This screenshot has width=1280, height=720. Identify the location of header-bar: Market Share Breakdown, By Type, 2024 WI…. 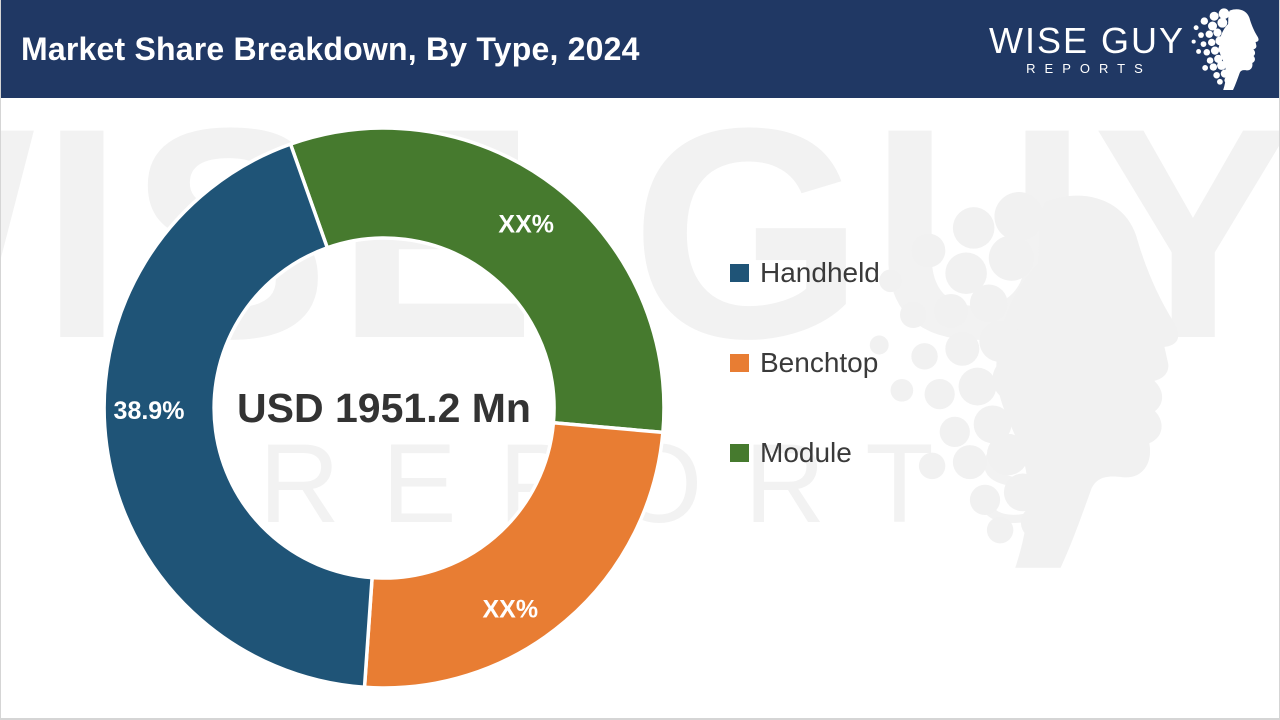
(640, 49).